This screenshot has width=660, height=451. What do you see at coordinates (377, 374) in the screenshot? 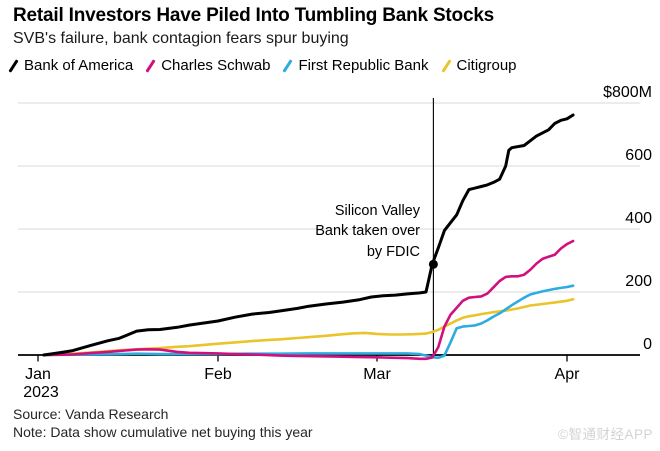
I see `x-tick-label: Mar` at bounding box center [377, 374].